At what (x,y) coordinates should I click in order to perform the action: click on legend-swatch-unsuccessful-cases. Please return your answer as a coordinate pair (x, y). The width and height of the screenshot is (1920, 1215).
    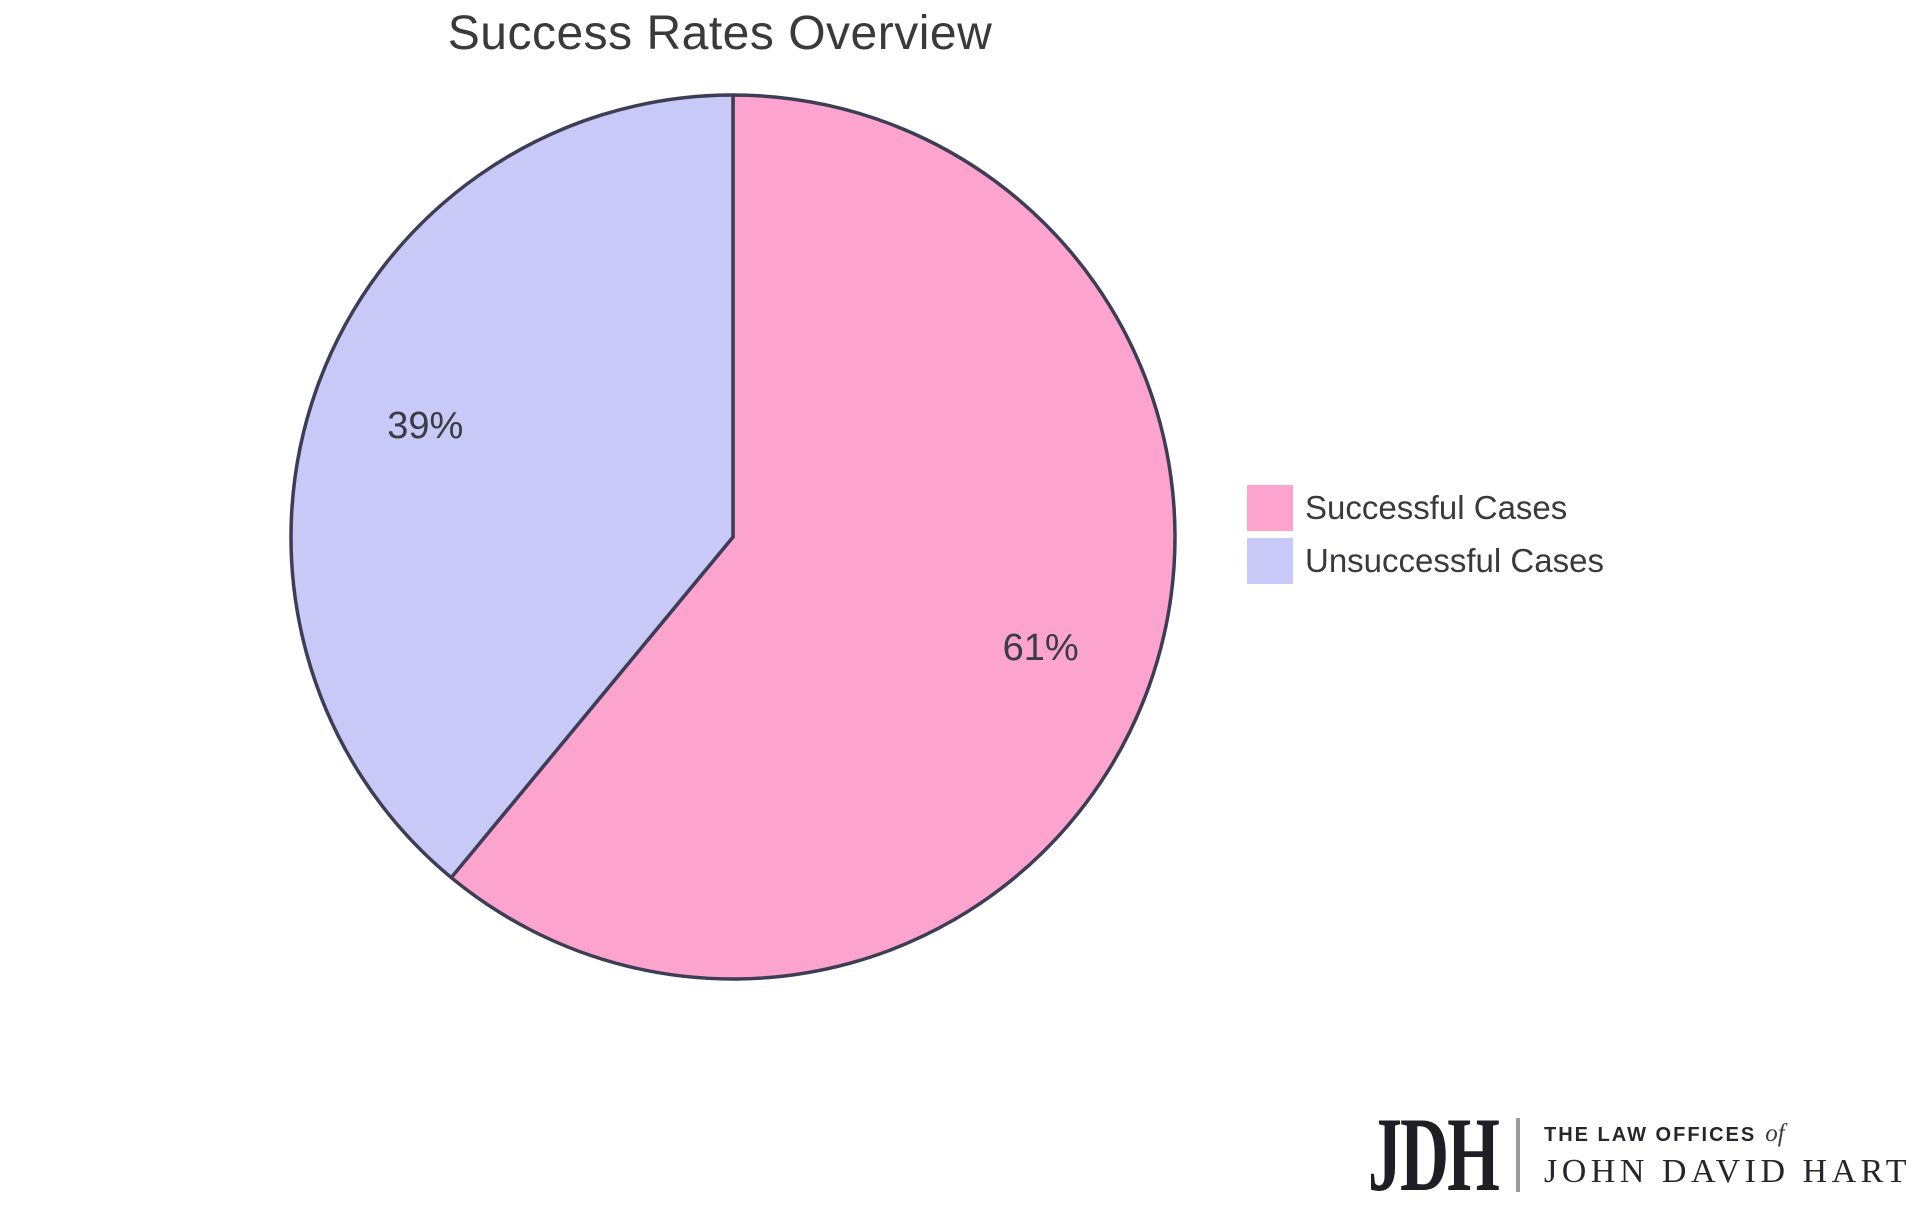
    Looking at the image, I should click on (1270, 561).